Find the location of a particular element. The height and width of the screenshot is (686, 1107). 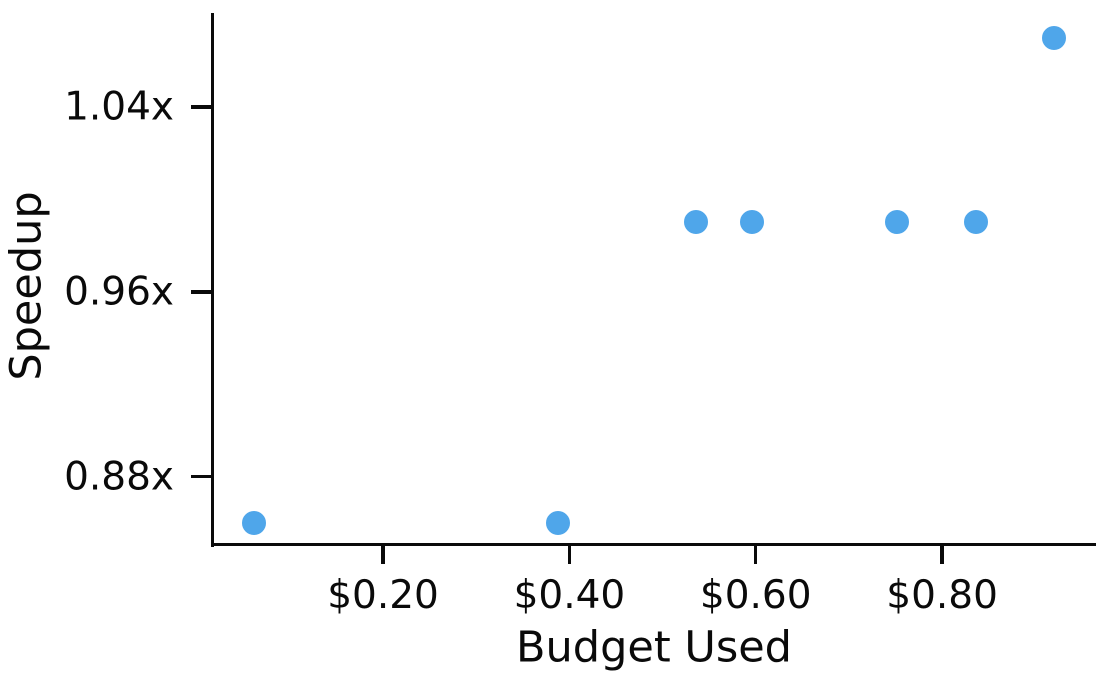

y-axis-tick-label: 0.88x is located at coordinates (119, 477).